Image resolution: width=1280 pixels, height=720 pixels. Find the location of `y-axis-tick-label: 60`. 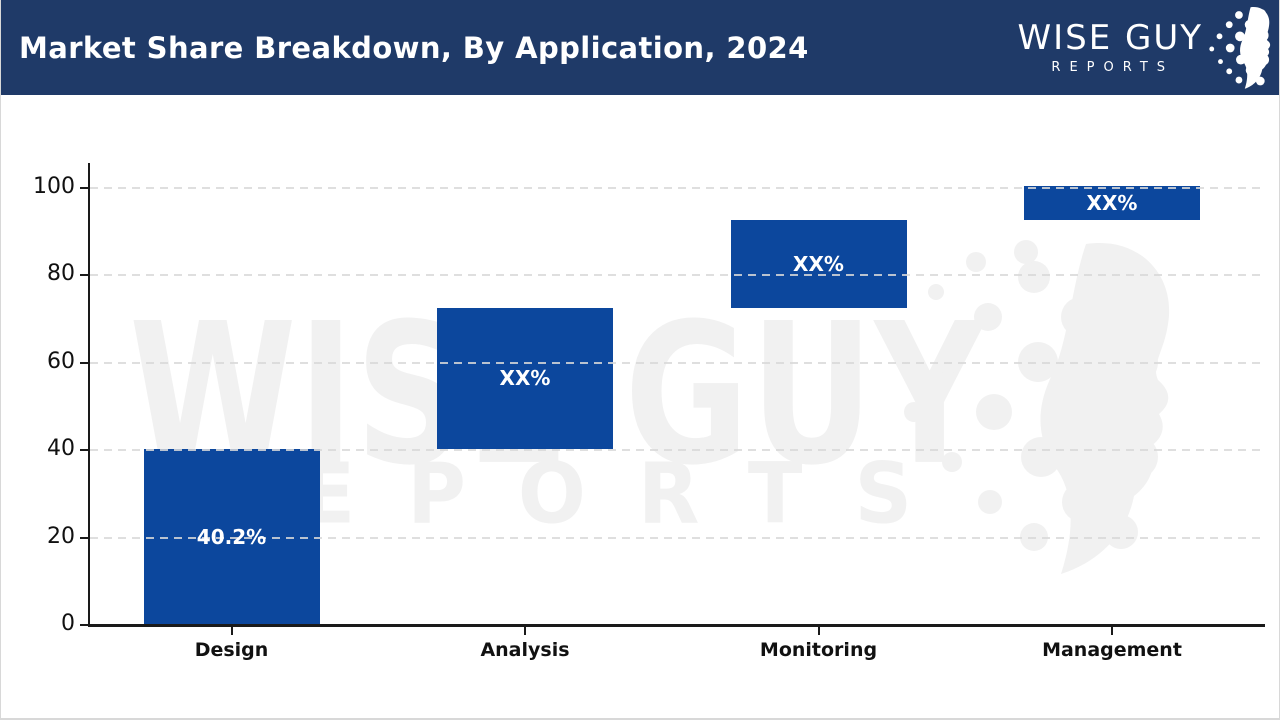

y-axis-tick-label: 60 is located at coordinates (61, 361).